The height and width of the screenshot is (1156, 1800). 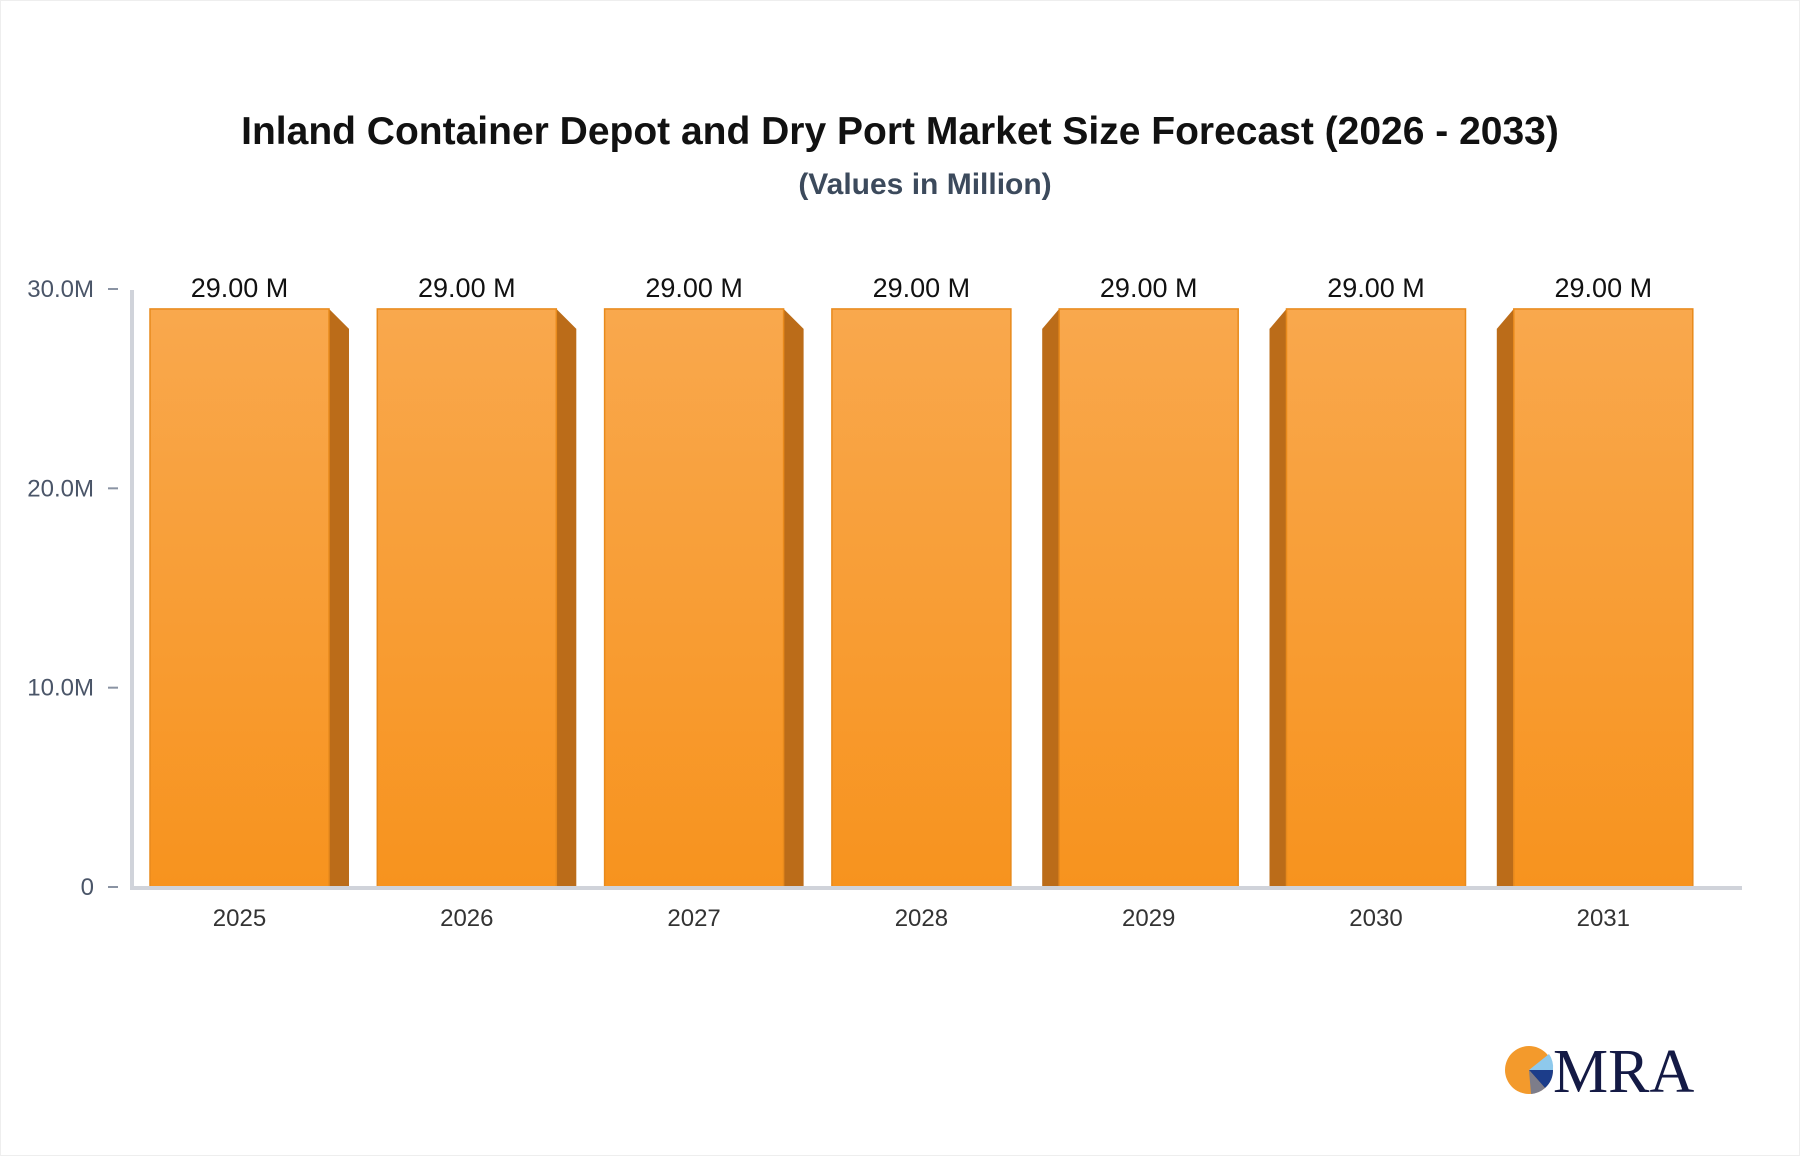 I want to click on x-tick-label: 2031, so click(x=1603, y=918).